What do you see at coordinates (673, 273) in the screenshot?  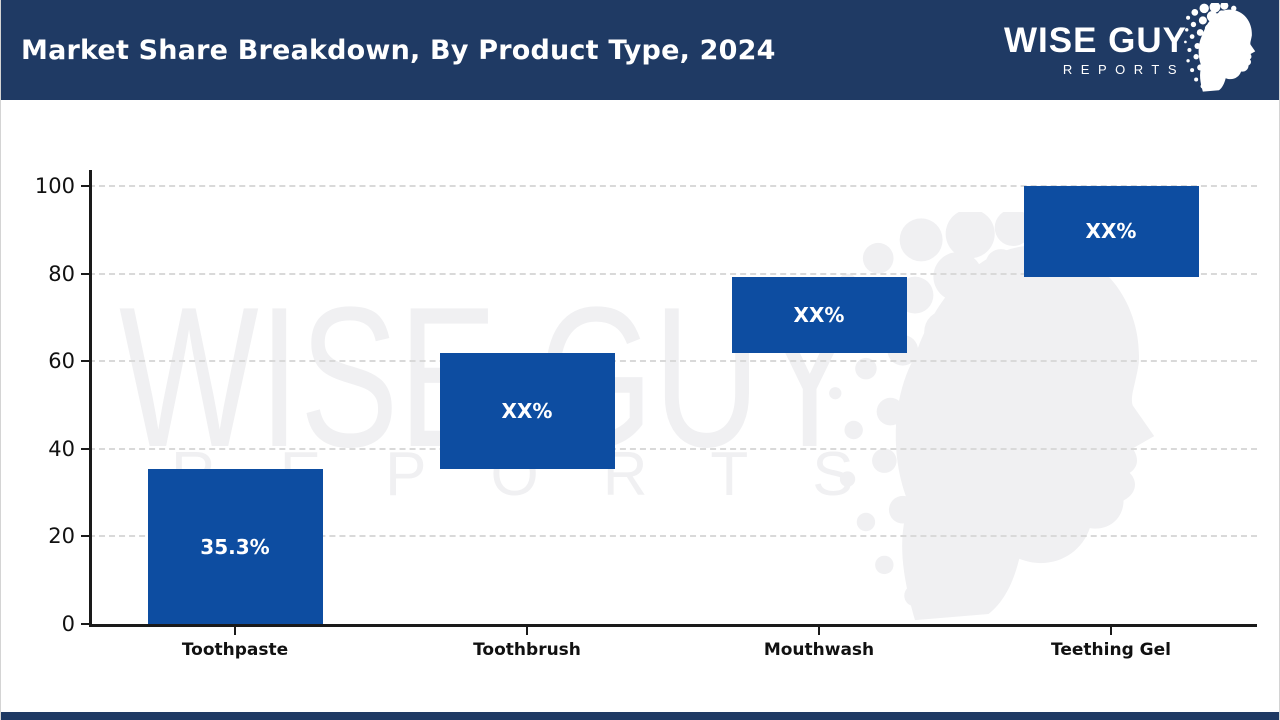 I see `gridline-y80` at bounding box center [673, 273].